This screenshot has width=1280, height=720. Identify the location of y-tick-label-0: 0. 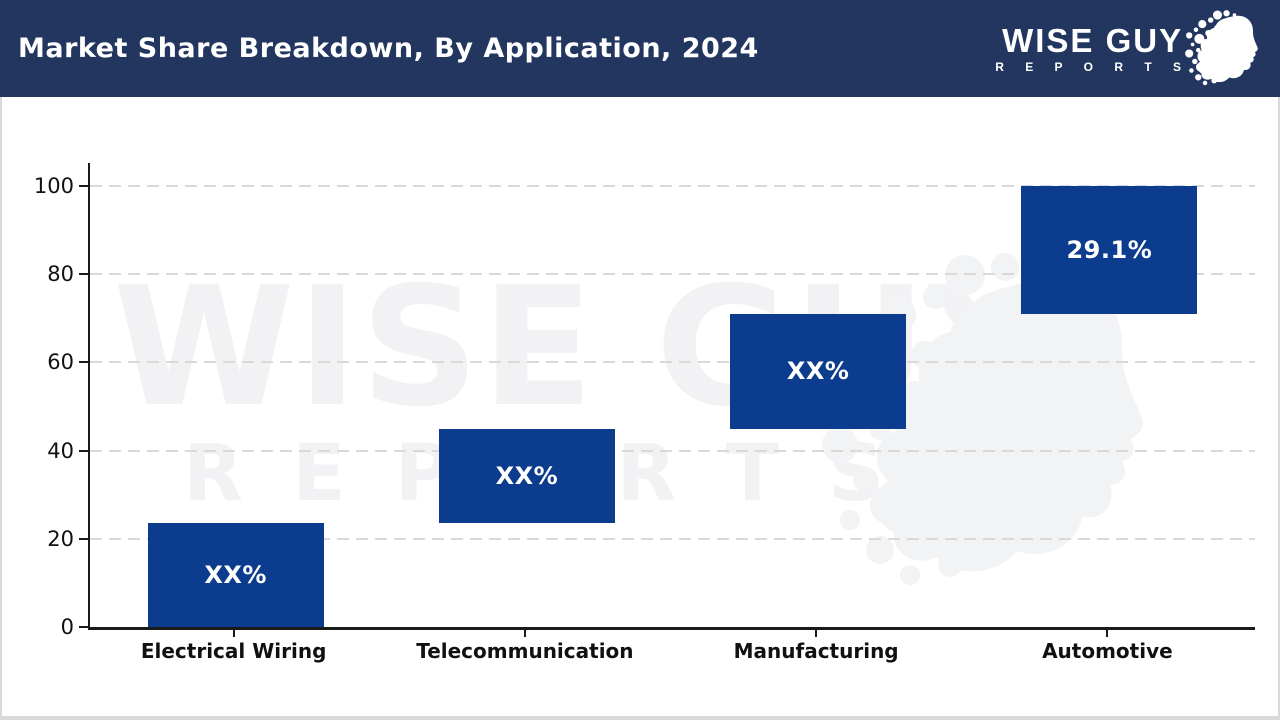
(67, 627).